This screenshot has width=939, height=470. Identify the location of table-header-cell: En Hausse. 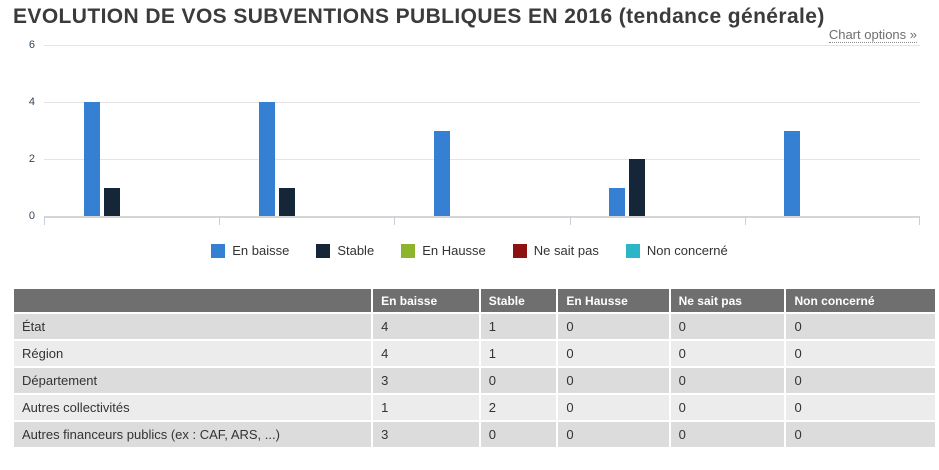
(613, 300).